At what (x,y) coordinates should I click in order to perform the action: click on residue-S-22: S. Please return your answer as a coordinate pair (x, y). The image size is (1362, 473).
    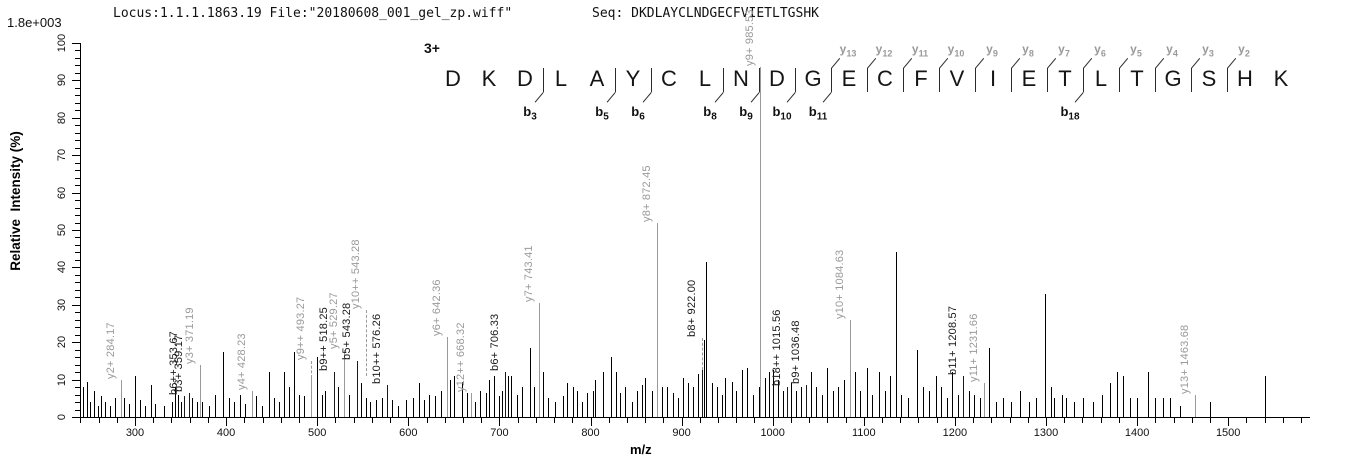
    Looking at the image, I should click on (1209, 78).